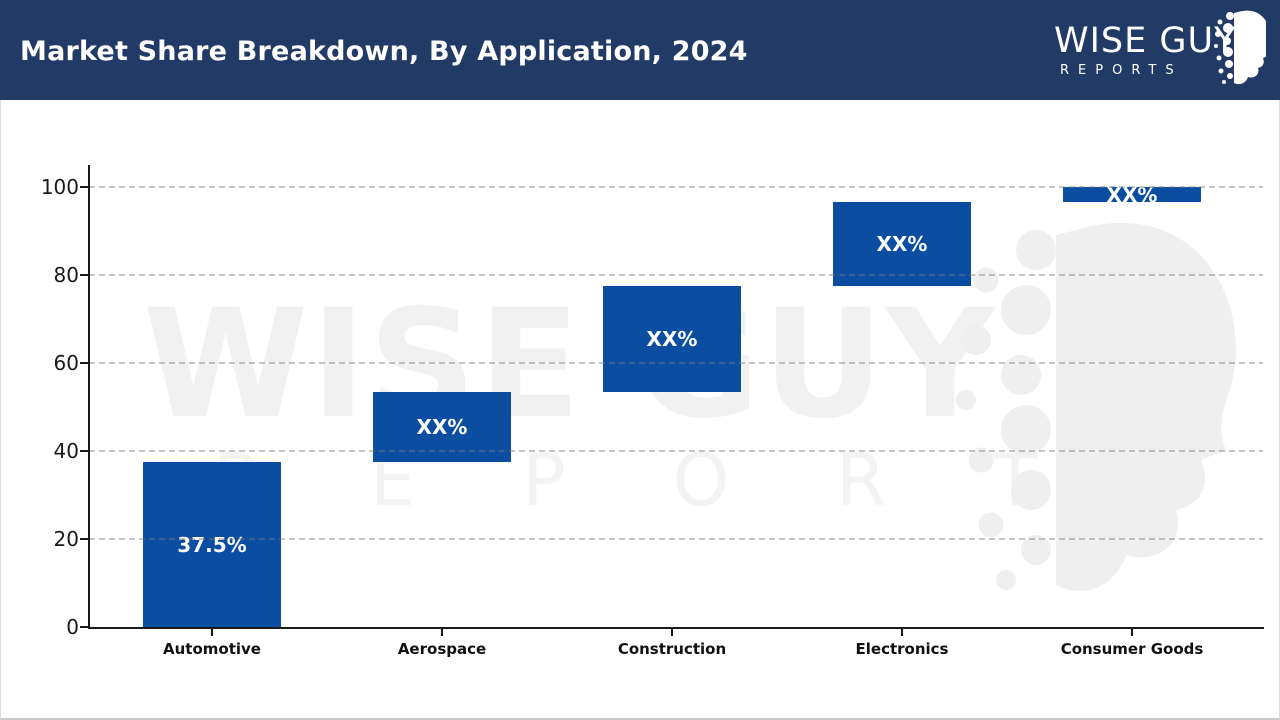 The width and height of the screenshot is (1280, 720). Describe the element at coordinates (212, 649) in the screenshot. I see `category-label: Automotive` at that location.